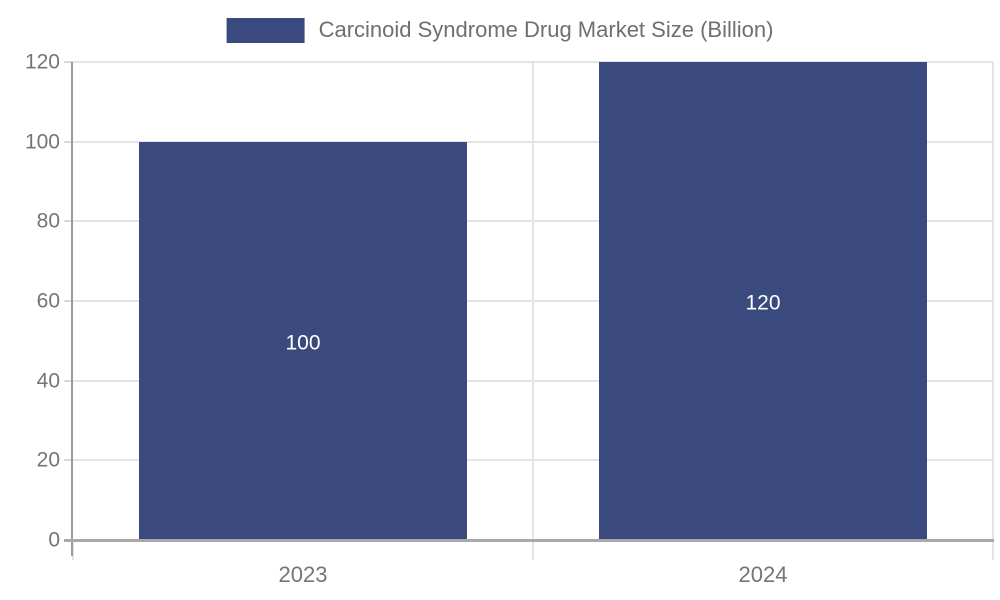  I want to click on legend-swatch, so click(265, 30).